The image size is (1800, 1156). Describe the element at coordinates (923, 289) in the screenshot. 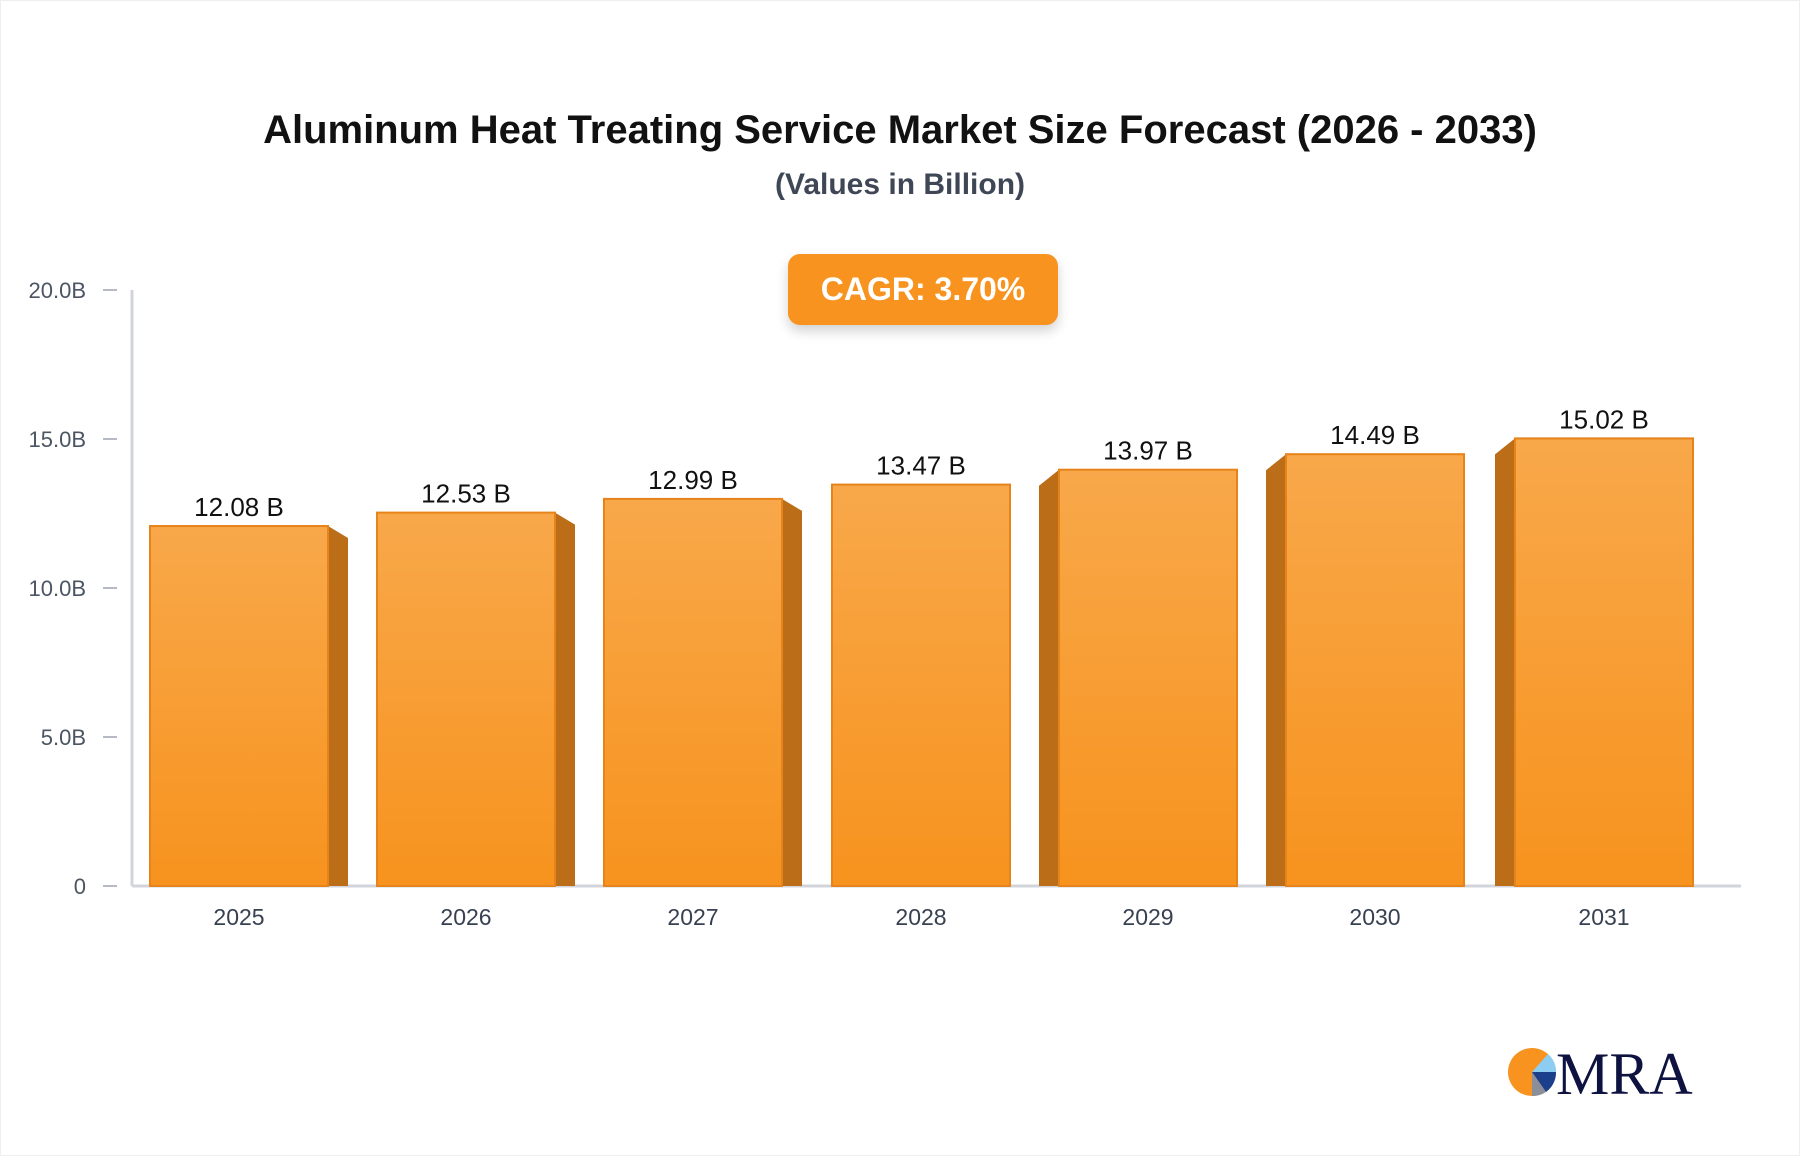

I see `cagr-badge: CAGR: 3.70%` at that location.